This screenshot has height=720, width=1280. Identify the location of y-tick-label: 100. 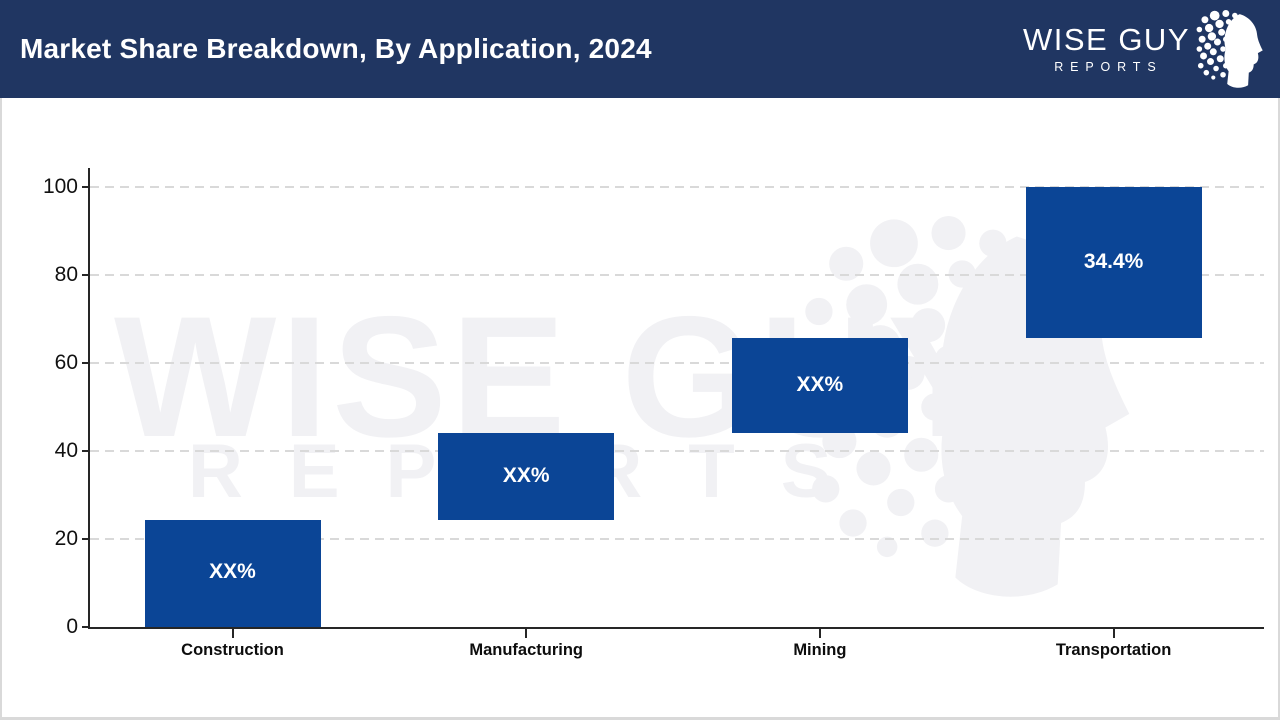
(60, 186).